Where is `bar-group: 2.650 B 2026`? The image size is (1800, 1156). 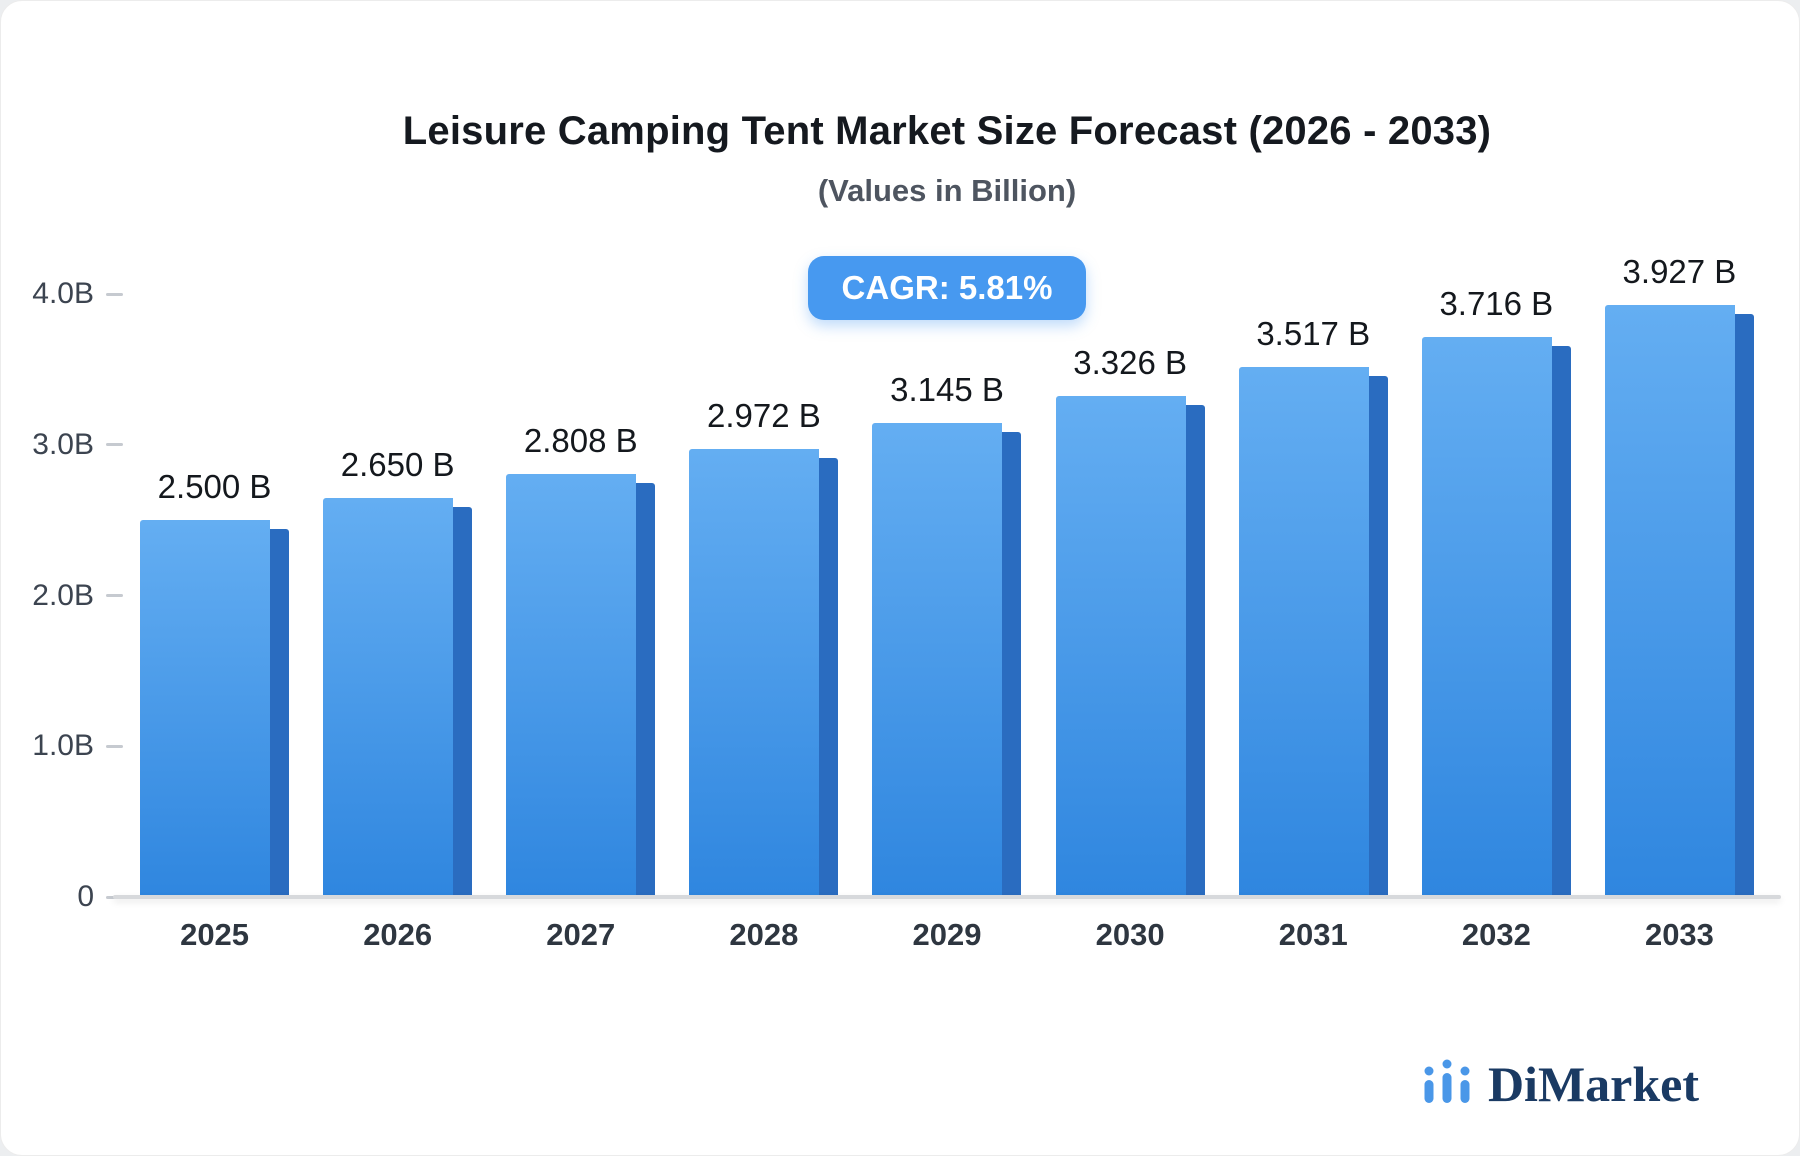
bar-group: 2.650 B 2026 is located at coordinates (397, 623).